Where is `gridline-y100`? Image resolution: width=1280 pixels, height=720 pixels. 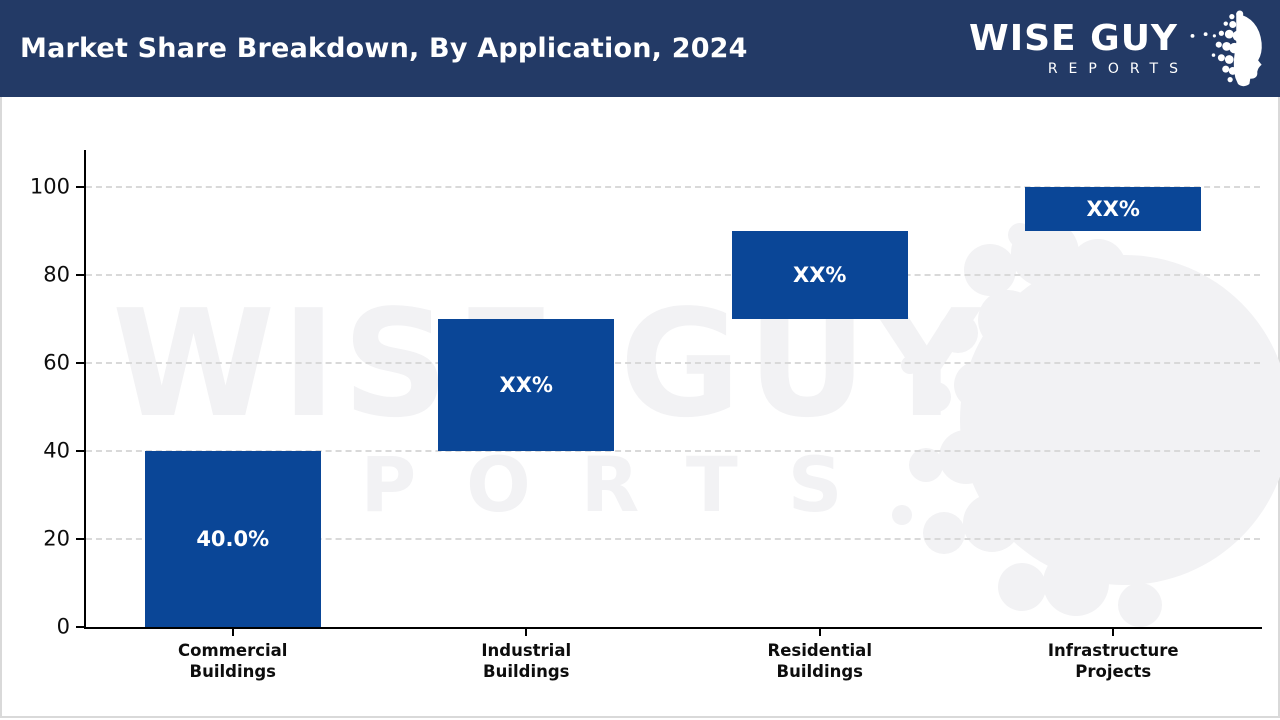 gridline-y100 is located at coordinates (673, 187).